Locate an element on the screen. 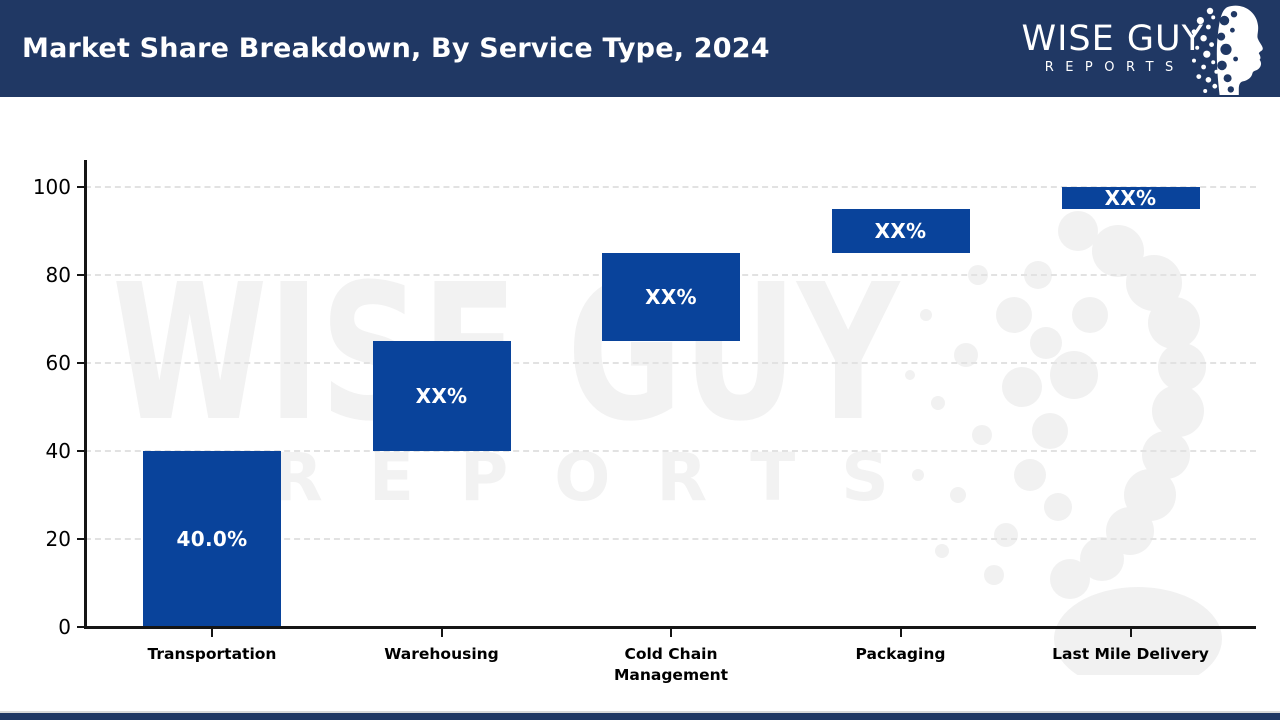  x-tick-label-last-mile-delivery: Last Mile Delivery is located at coordinates (1130, 654).